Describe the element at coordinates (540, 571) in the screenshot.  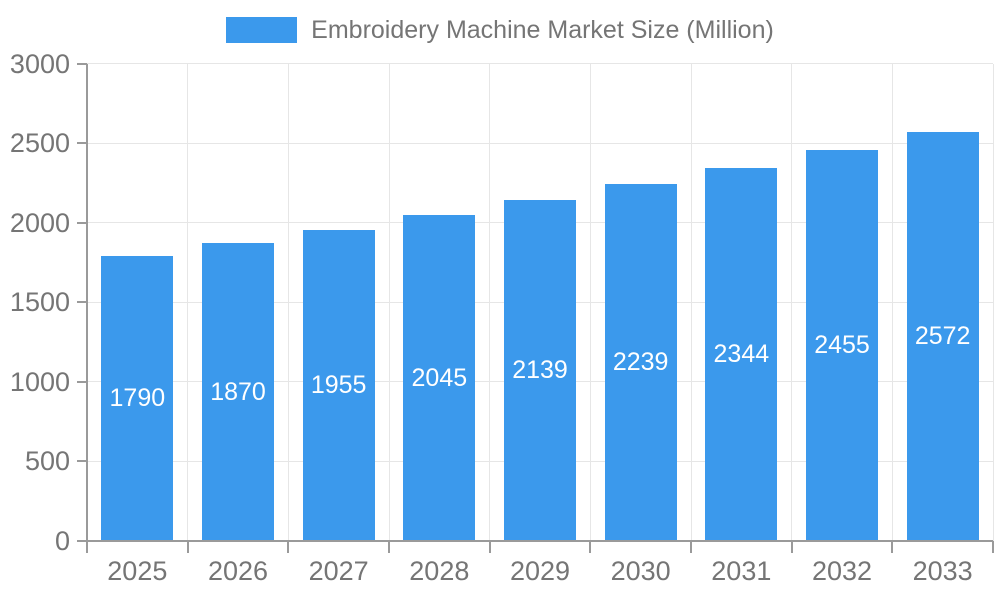
I see `x-tick-label: 2029` at that location.